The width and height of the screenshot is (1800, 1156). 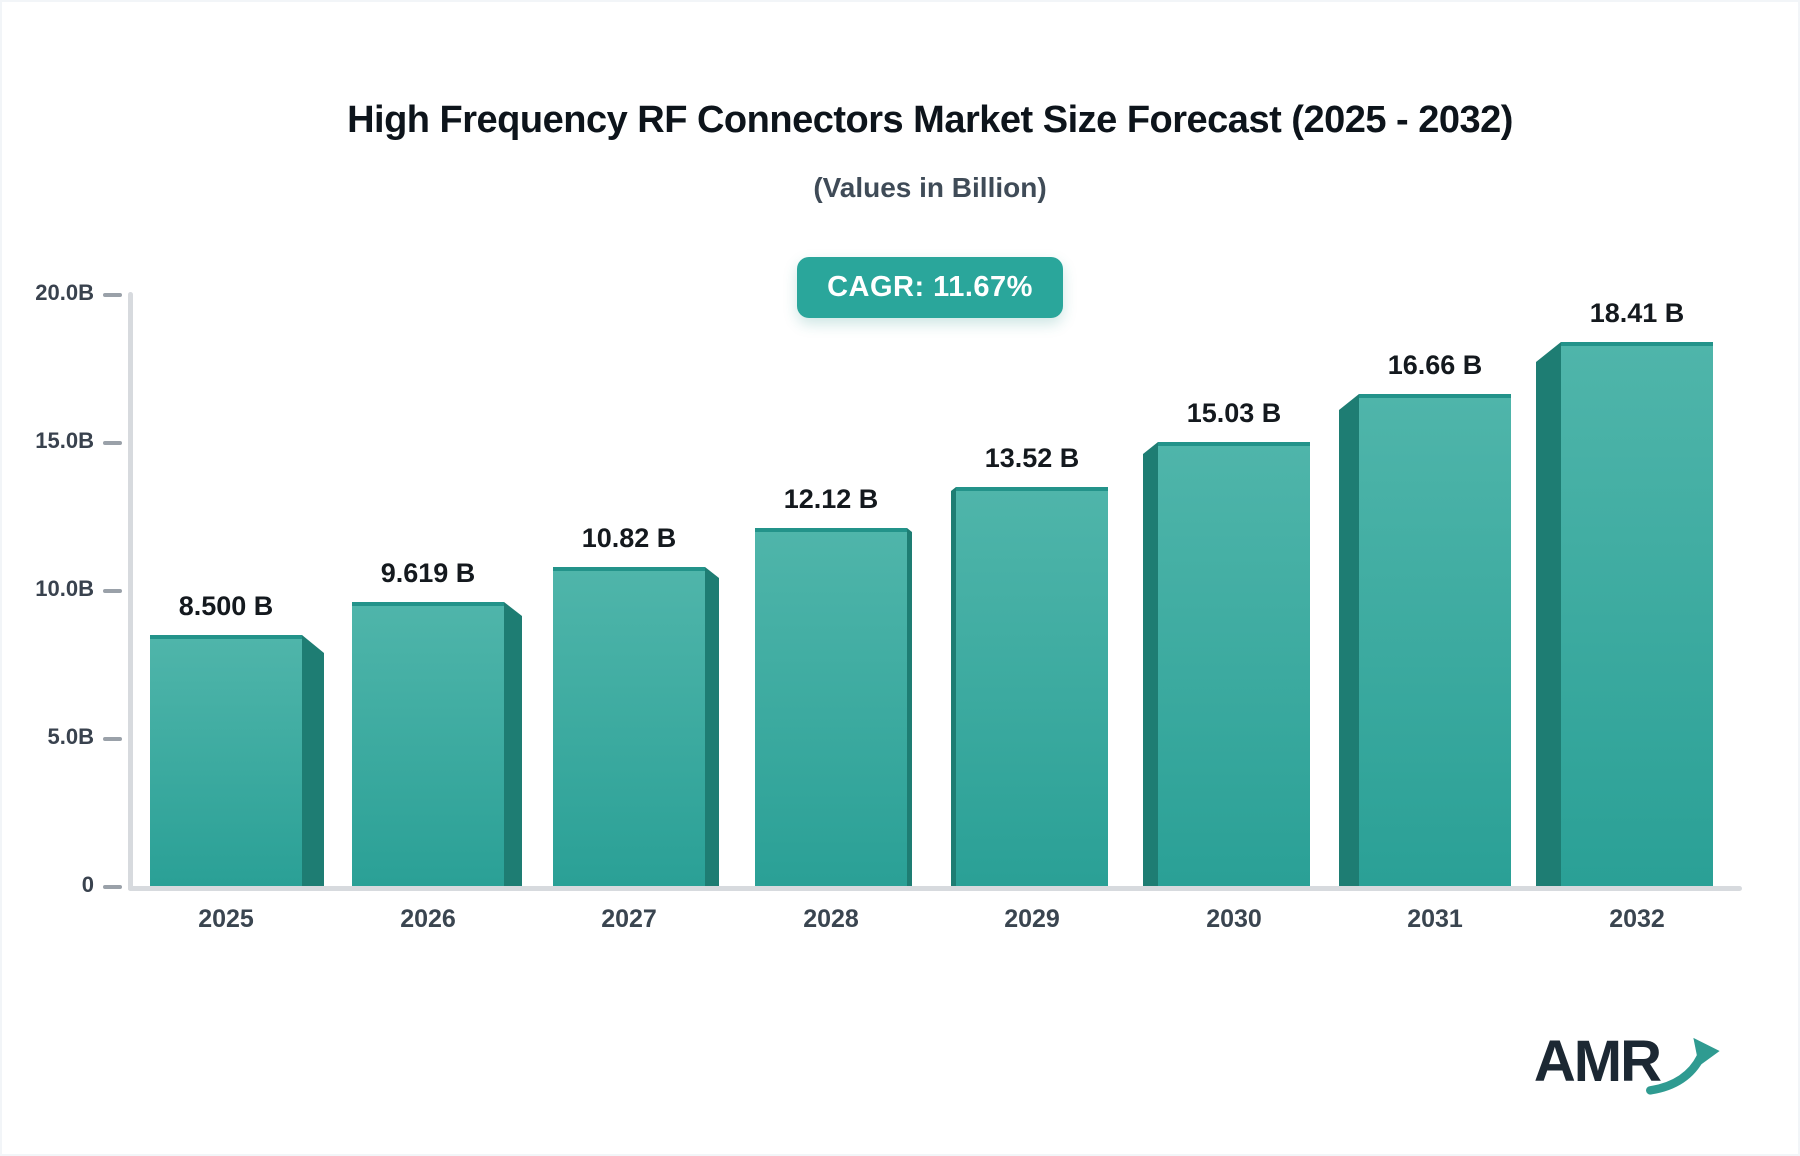 What do you see at coordinates (64, 440) in the screenshot?
I see `y-tick-label: 15.0B` at bounding box center [64, 440].